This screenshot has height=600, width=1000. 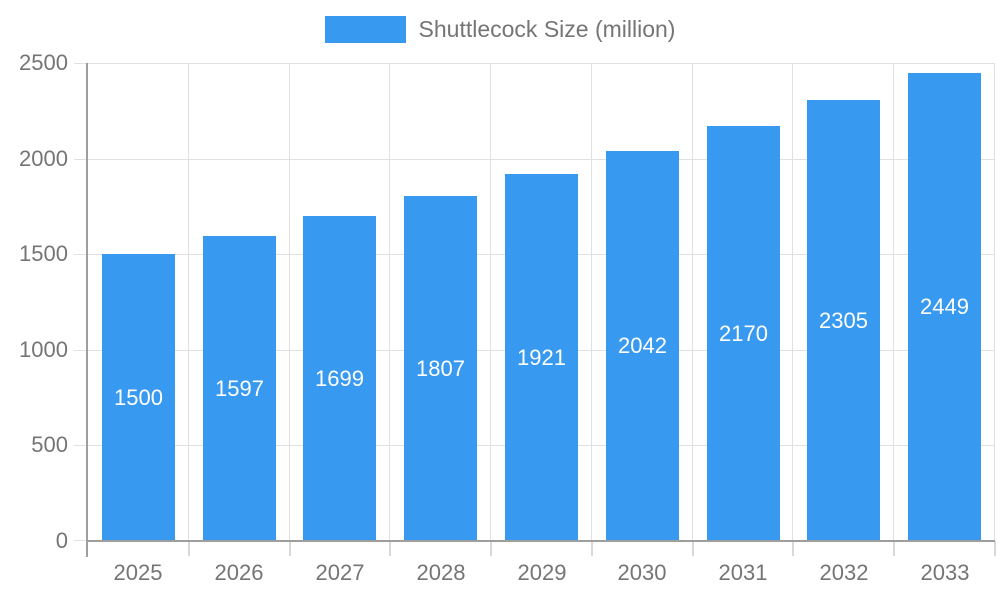 What do you see at coordinates (365, 29) in the screenshot?
I see `legend-swatch` at bounding box center [365, 29].